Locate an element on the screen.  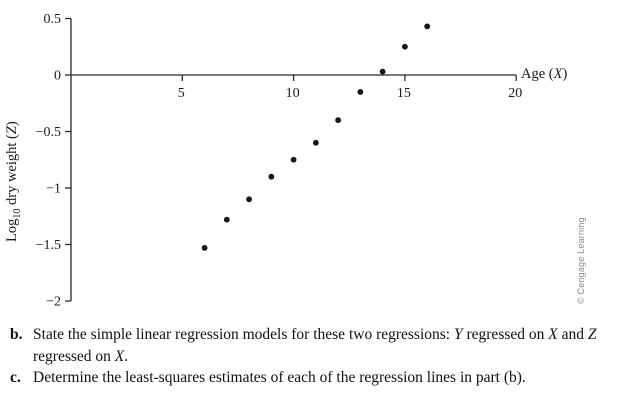
x-tick-label: 5 is located at coordinates (181, 93).